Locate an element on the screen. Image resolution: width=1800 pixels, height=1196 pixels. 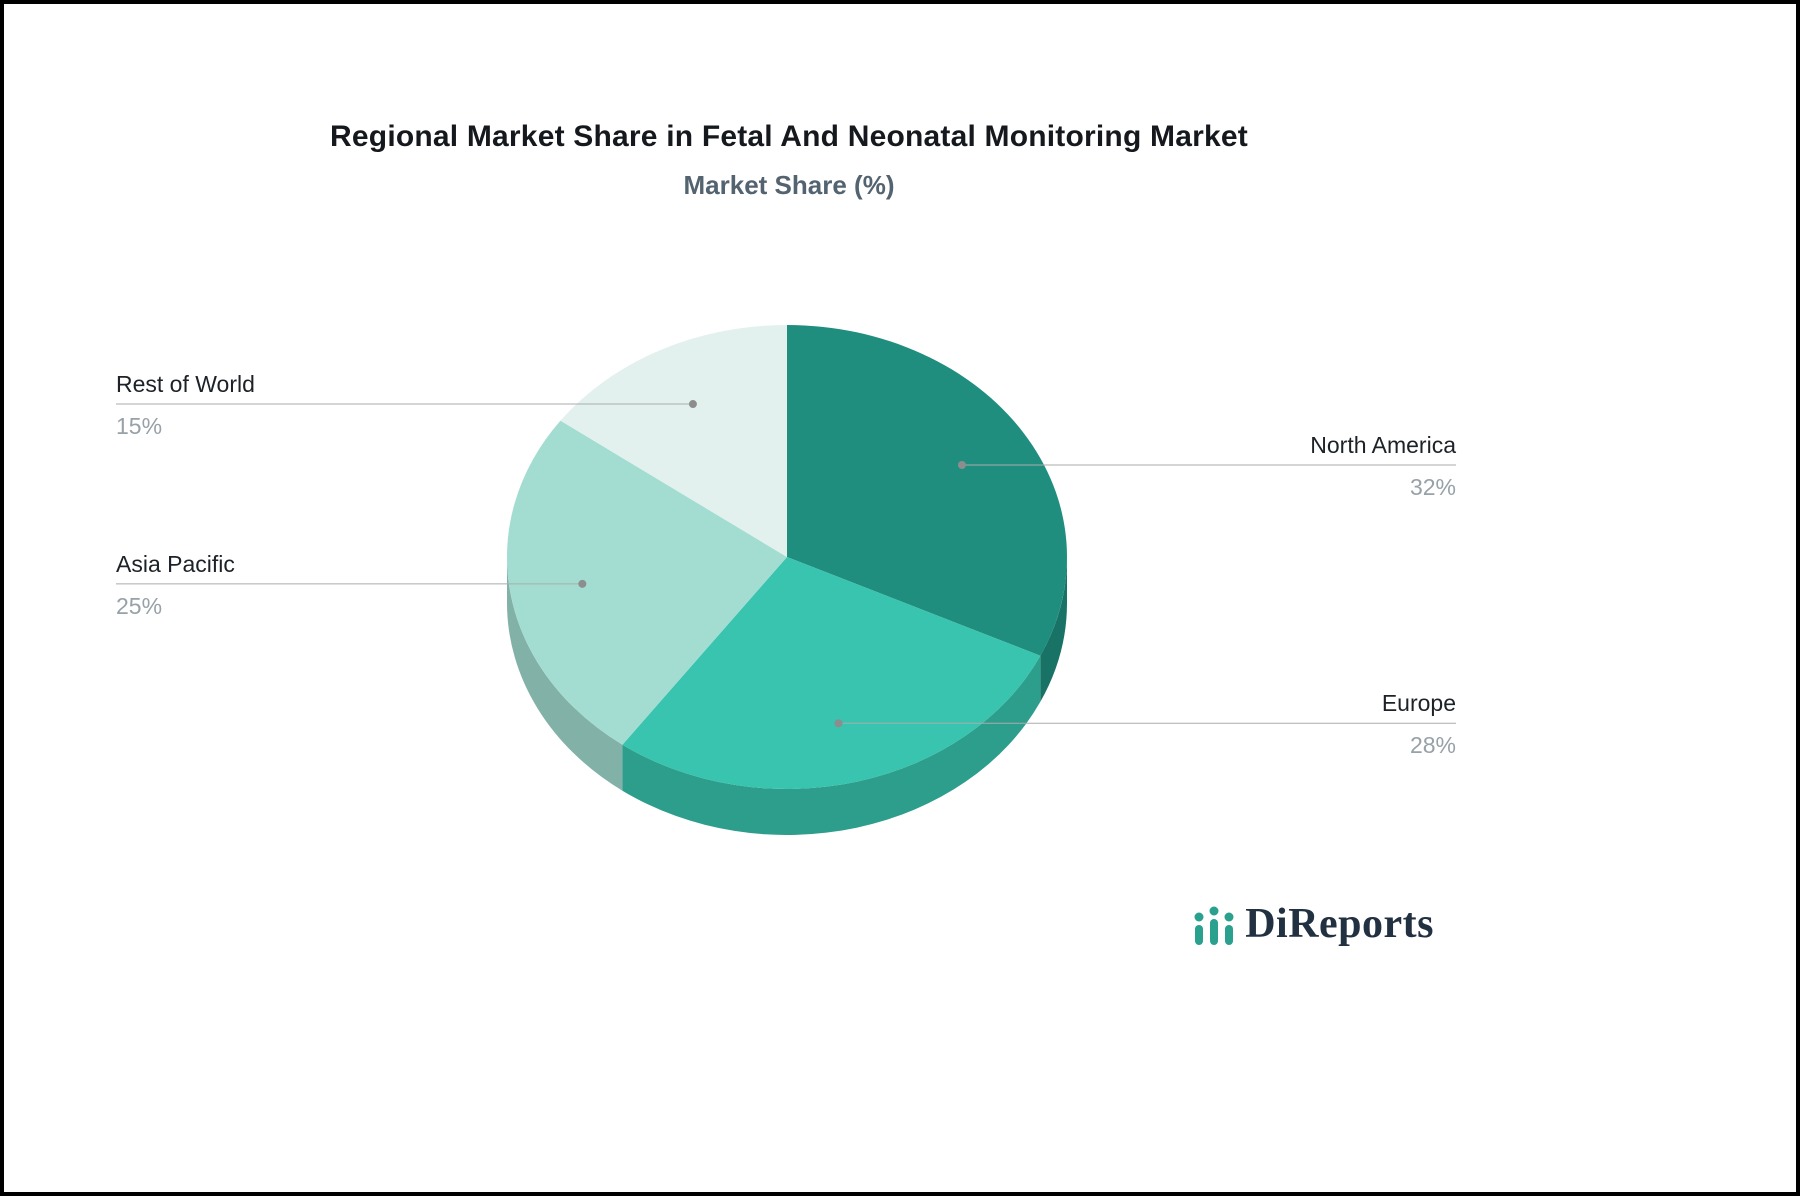
callout-dot-europe is located at coordinates (838, 723).